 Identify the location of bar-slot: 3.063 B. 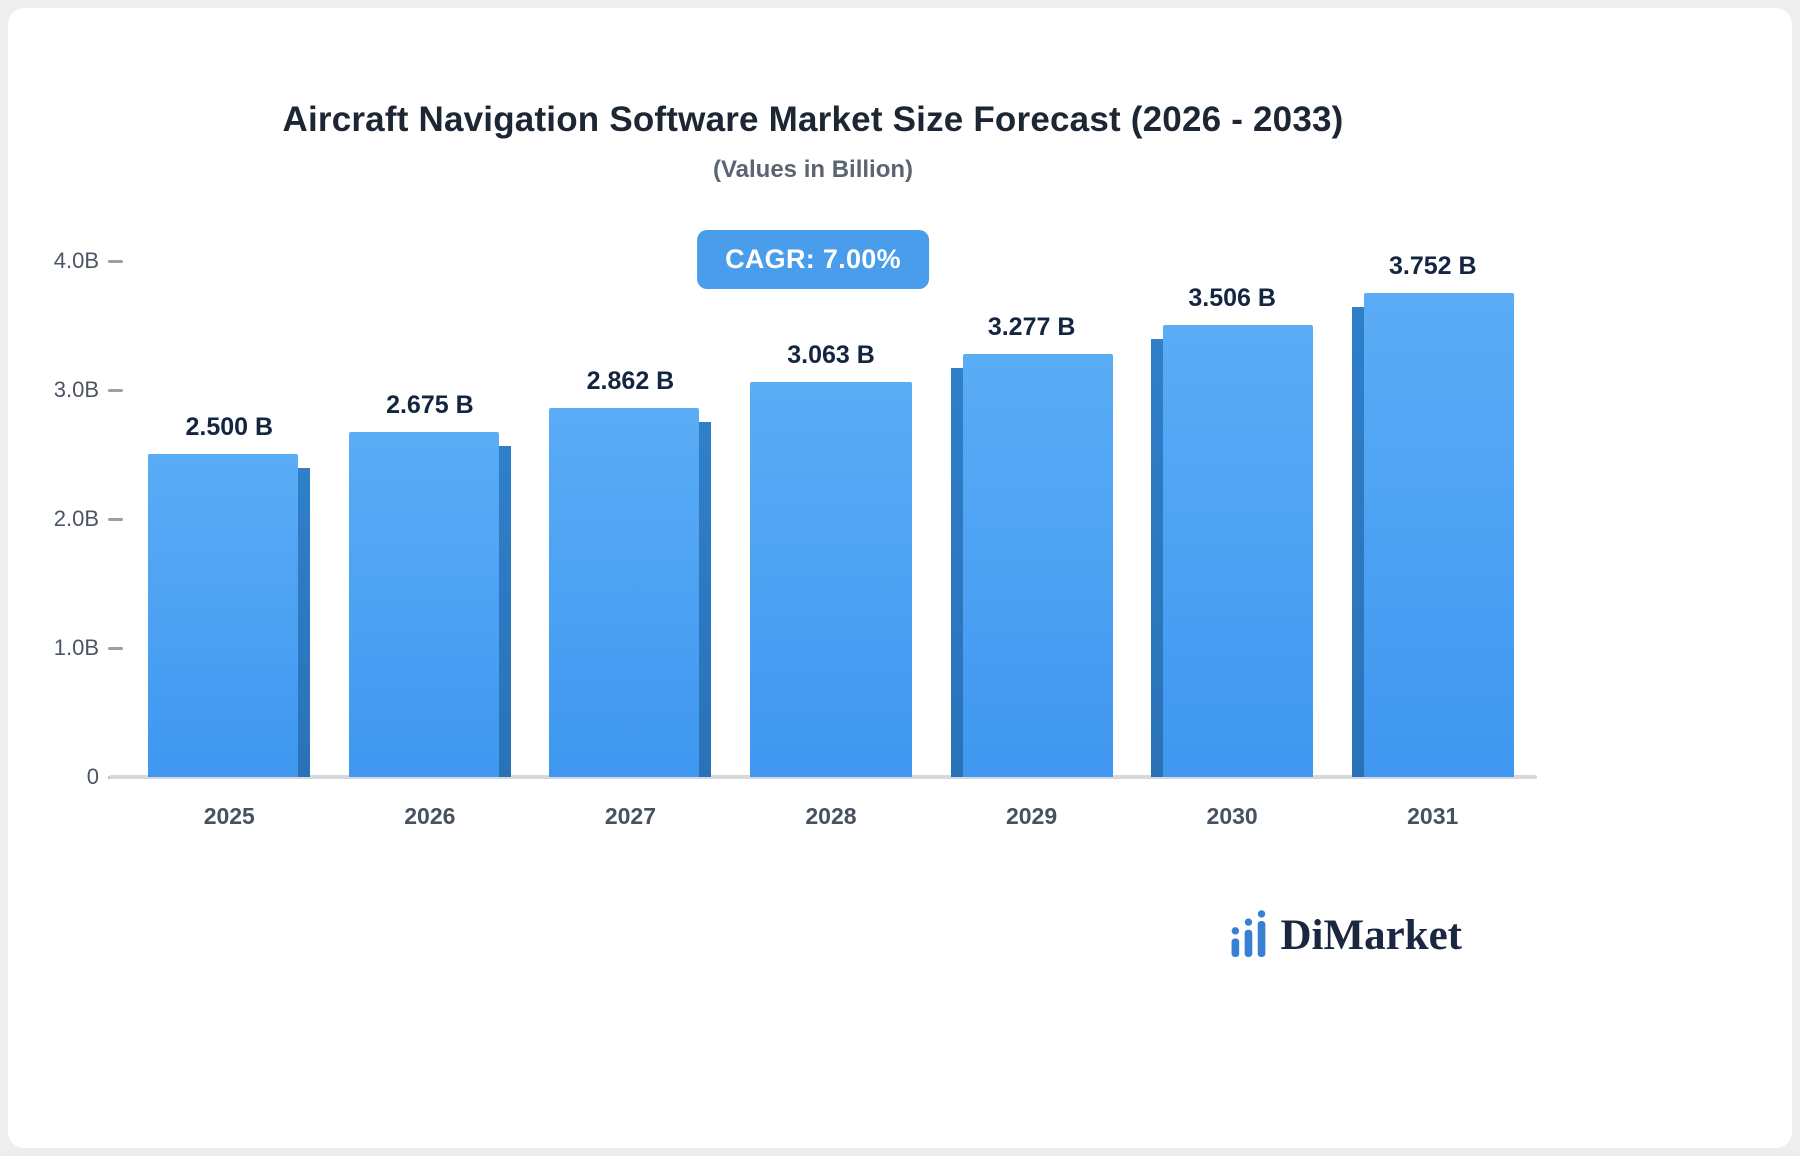
(831, 519).